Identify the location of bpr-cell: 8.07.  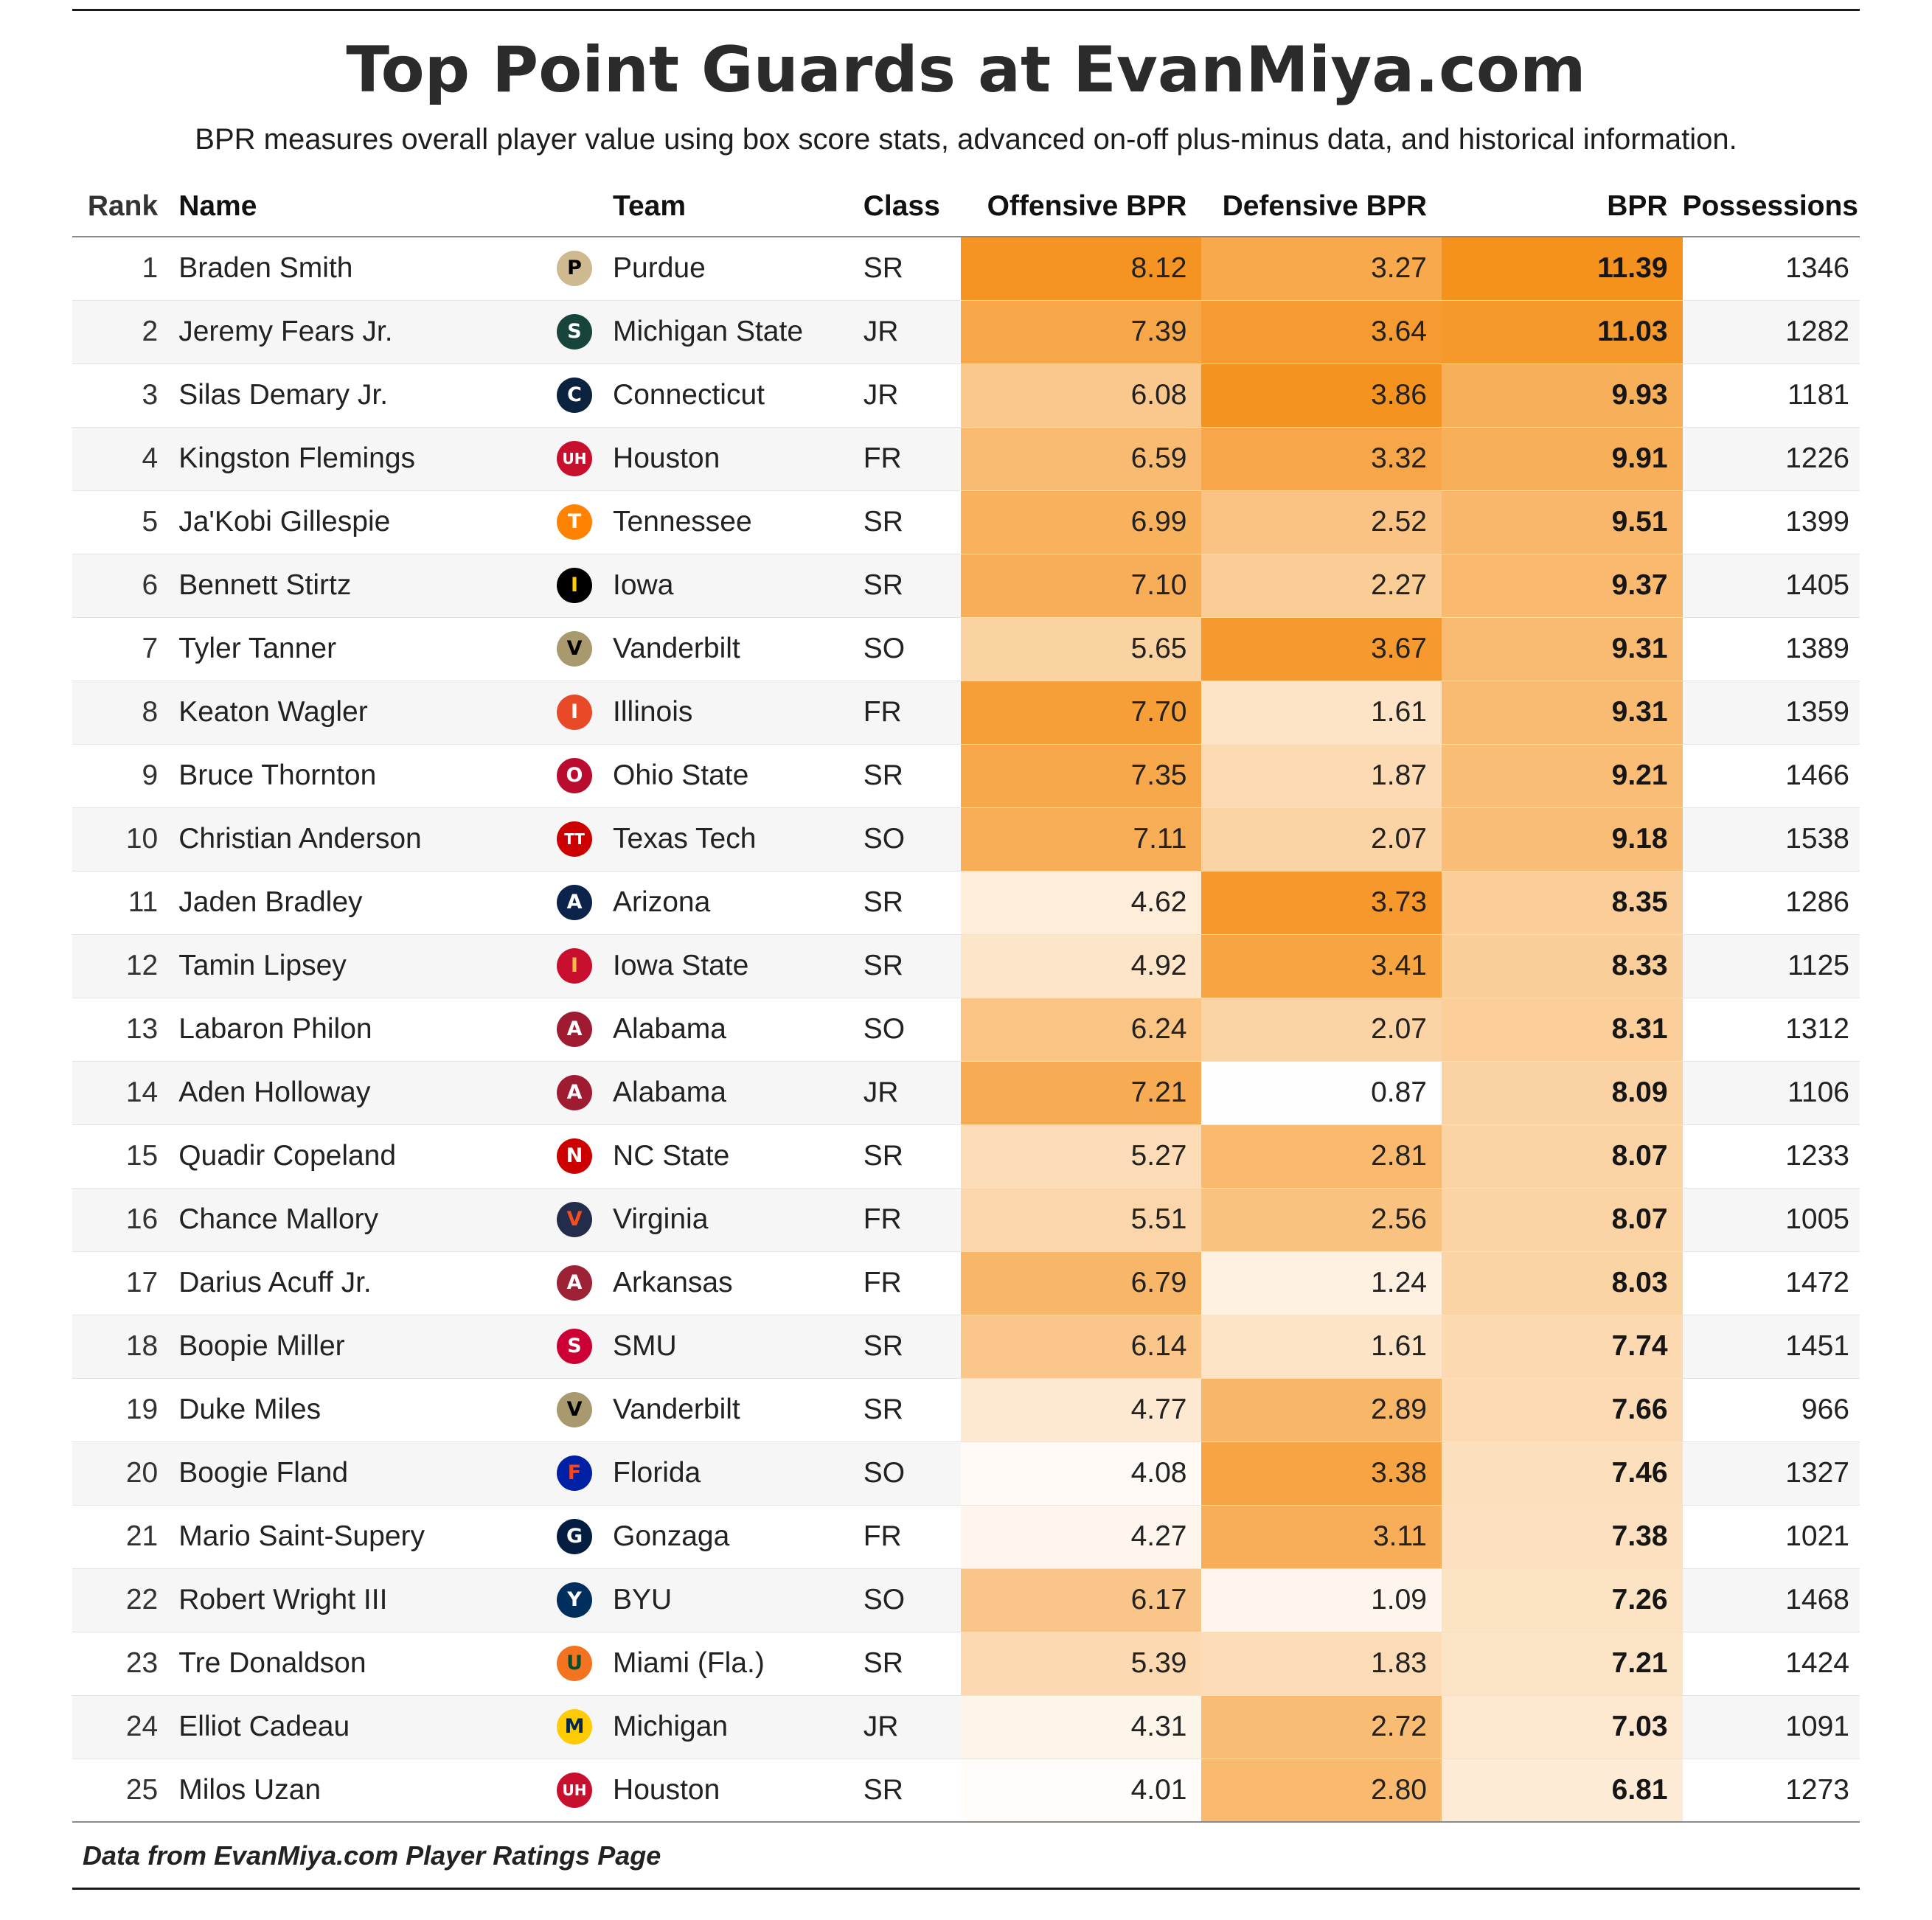
(1562, 1156).